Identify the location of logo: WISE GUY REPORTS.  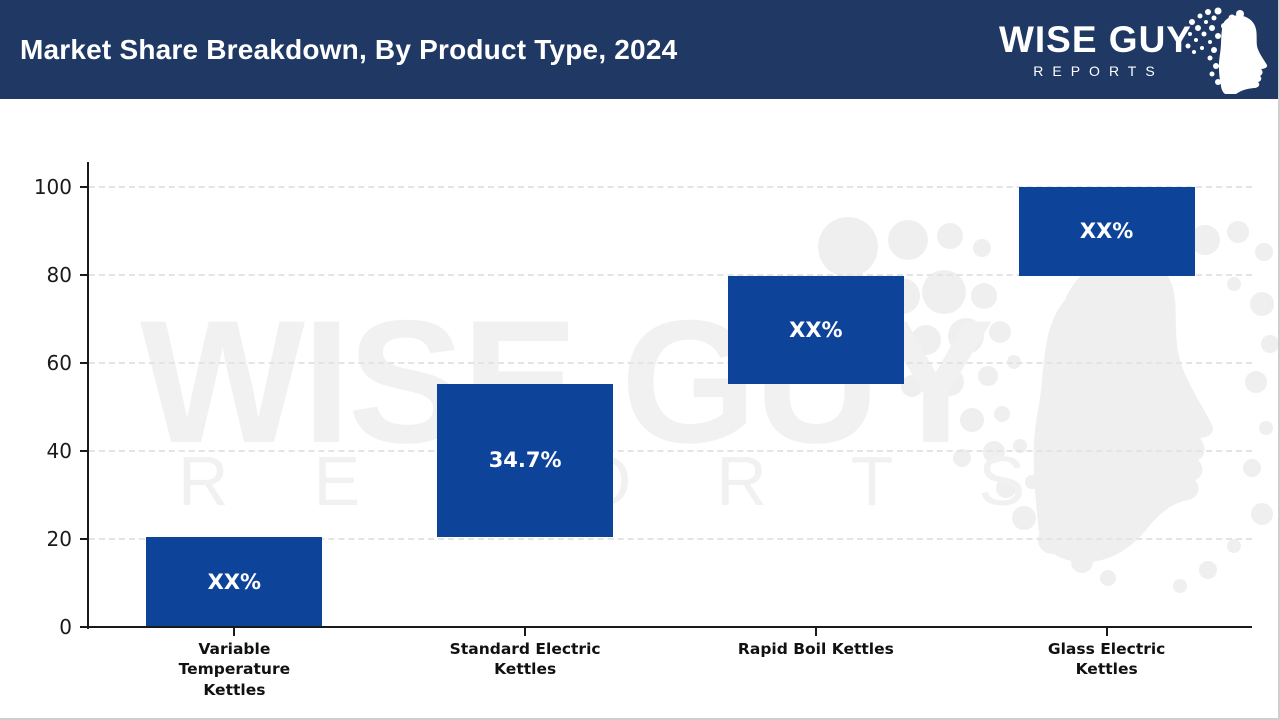
(1133, 50).